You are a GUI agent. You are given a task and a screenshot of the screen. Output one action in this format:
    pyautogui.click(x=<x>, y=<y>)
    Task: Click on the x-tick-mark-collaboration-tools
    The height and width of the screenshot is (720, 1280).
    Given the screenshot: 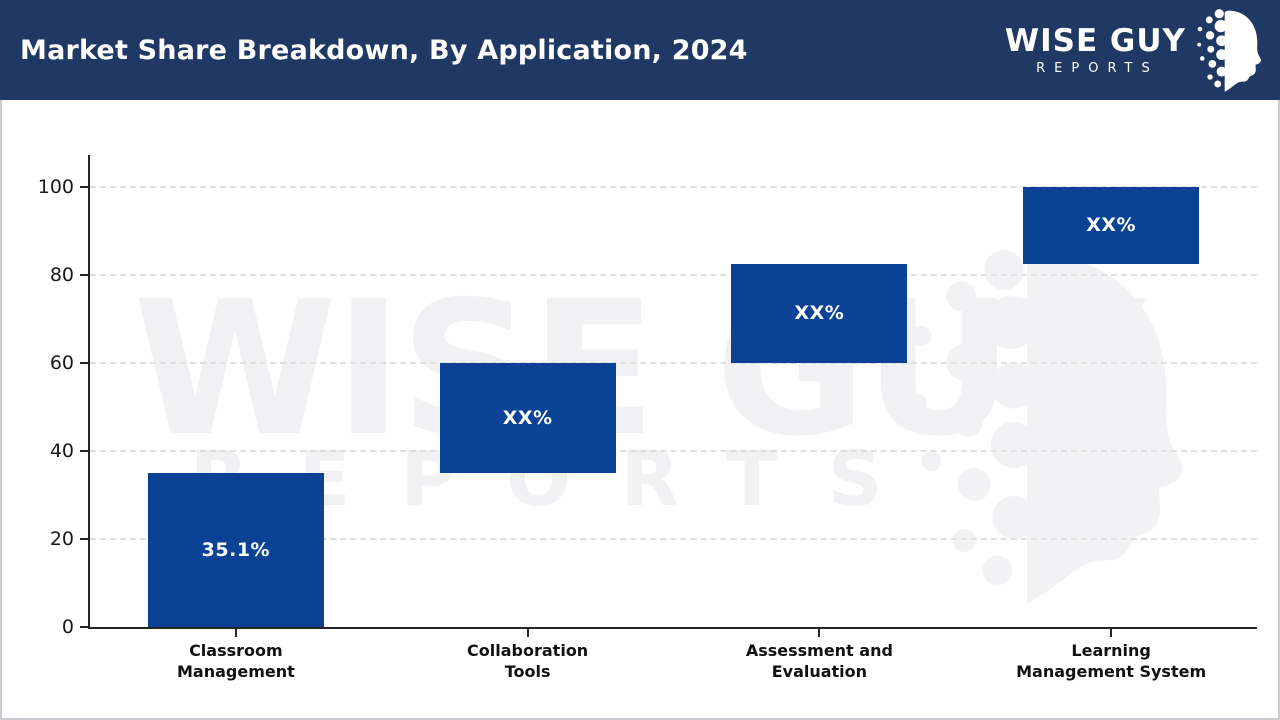 What is the action you would take?
    pyautogui.click(x=527, y=633)
    